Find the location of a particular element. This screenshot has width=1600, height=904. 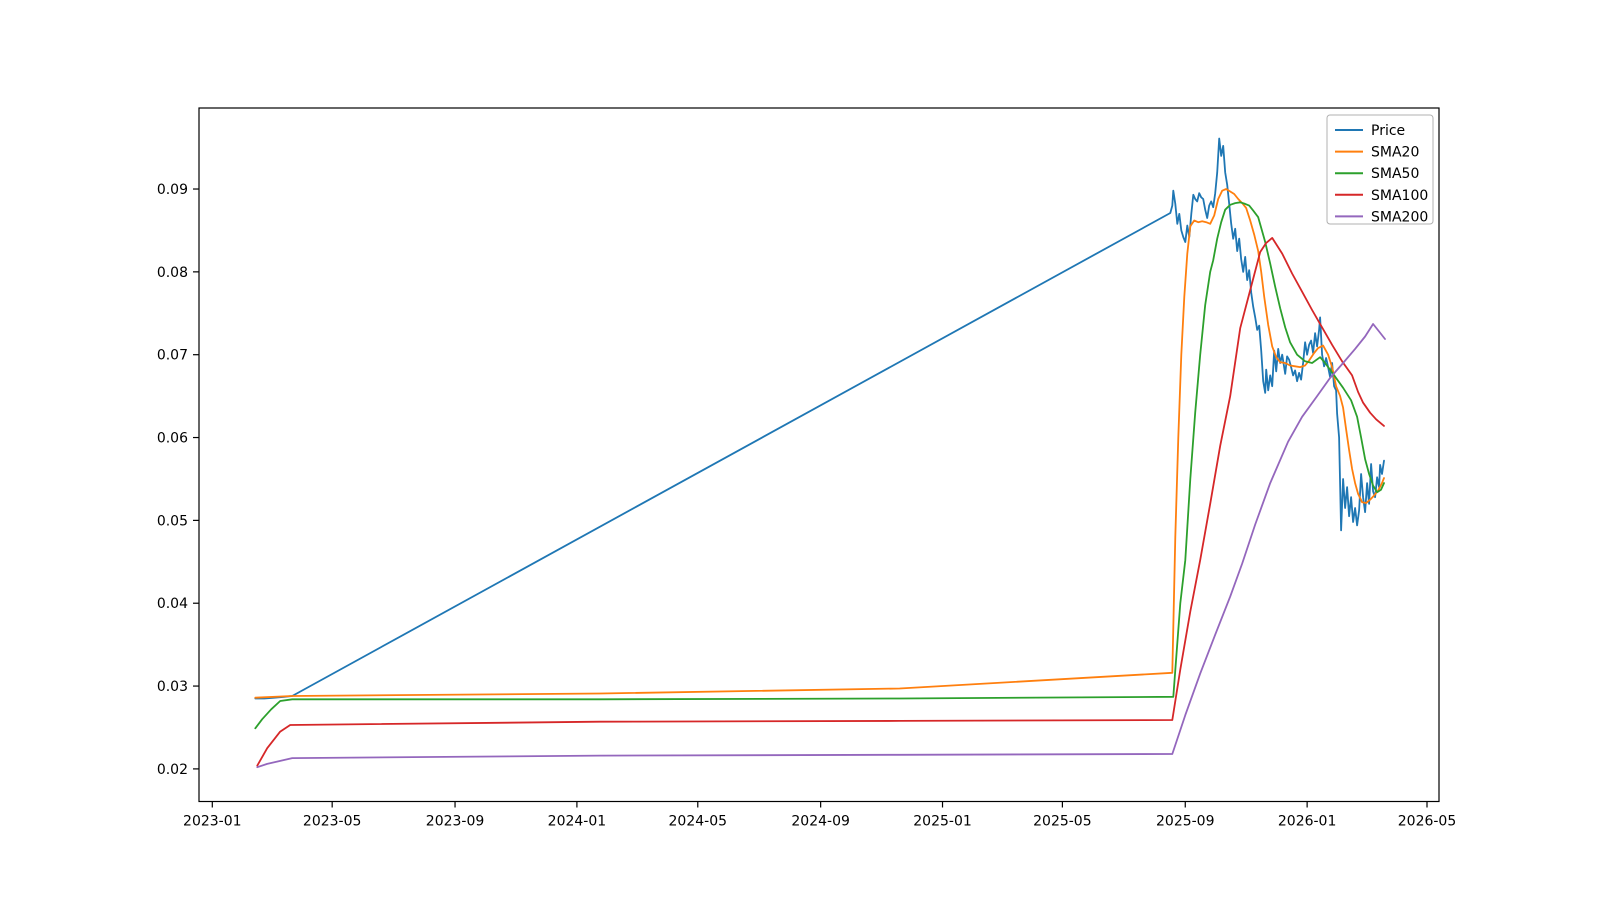

legend-item-sma200: SMA200 is located at coordinates (1381, 217).